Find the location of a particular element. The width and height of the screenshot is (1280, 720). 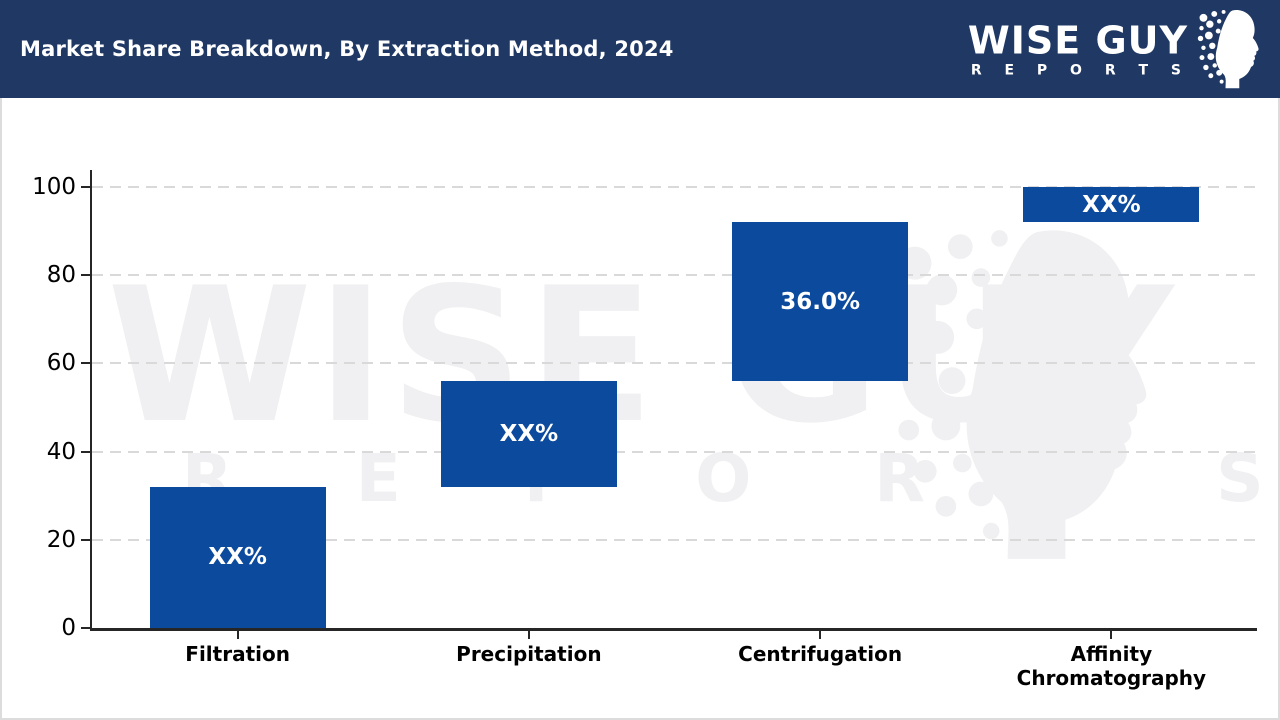

brand-name: WISE GUY is located at coordinates (1078, 40).